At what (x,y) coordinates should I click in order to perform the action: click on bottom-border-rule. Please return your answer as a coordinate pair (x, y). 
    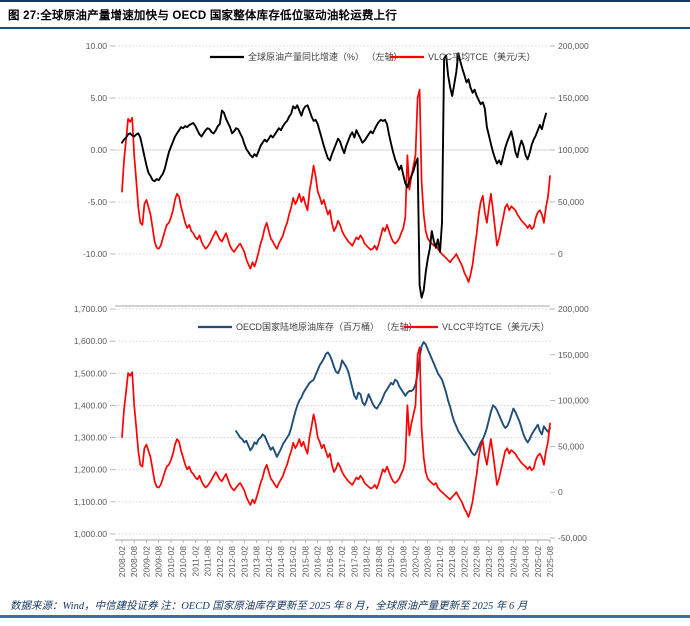
    Looking at the image, I should click on (345, 616).